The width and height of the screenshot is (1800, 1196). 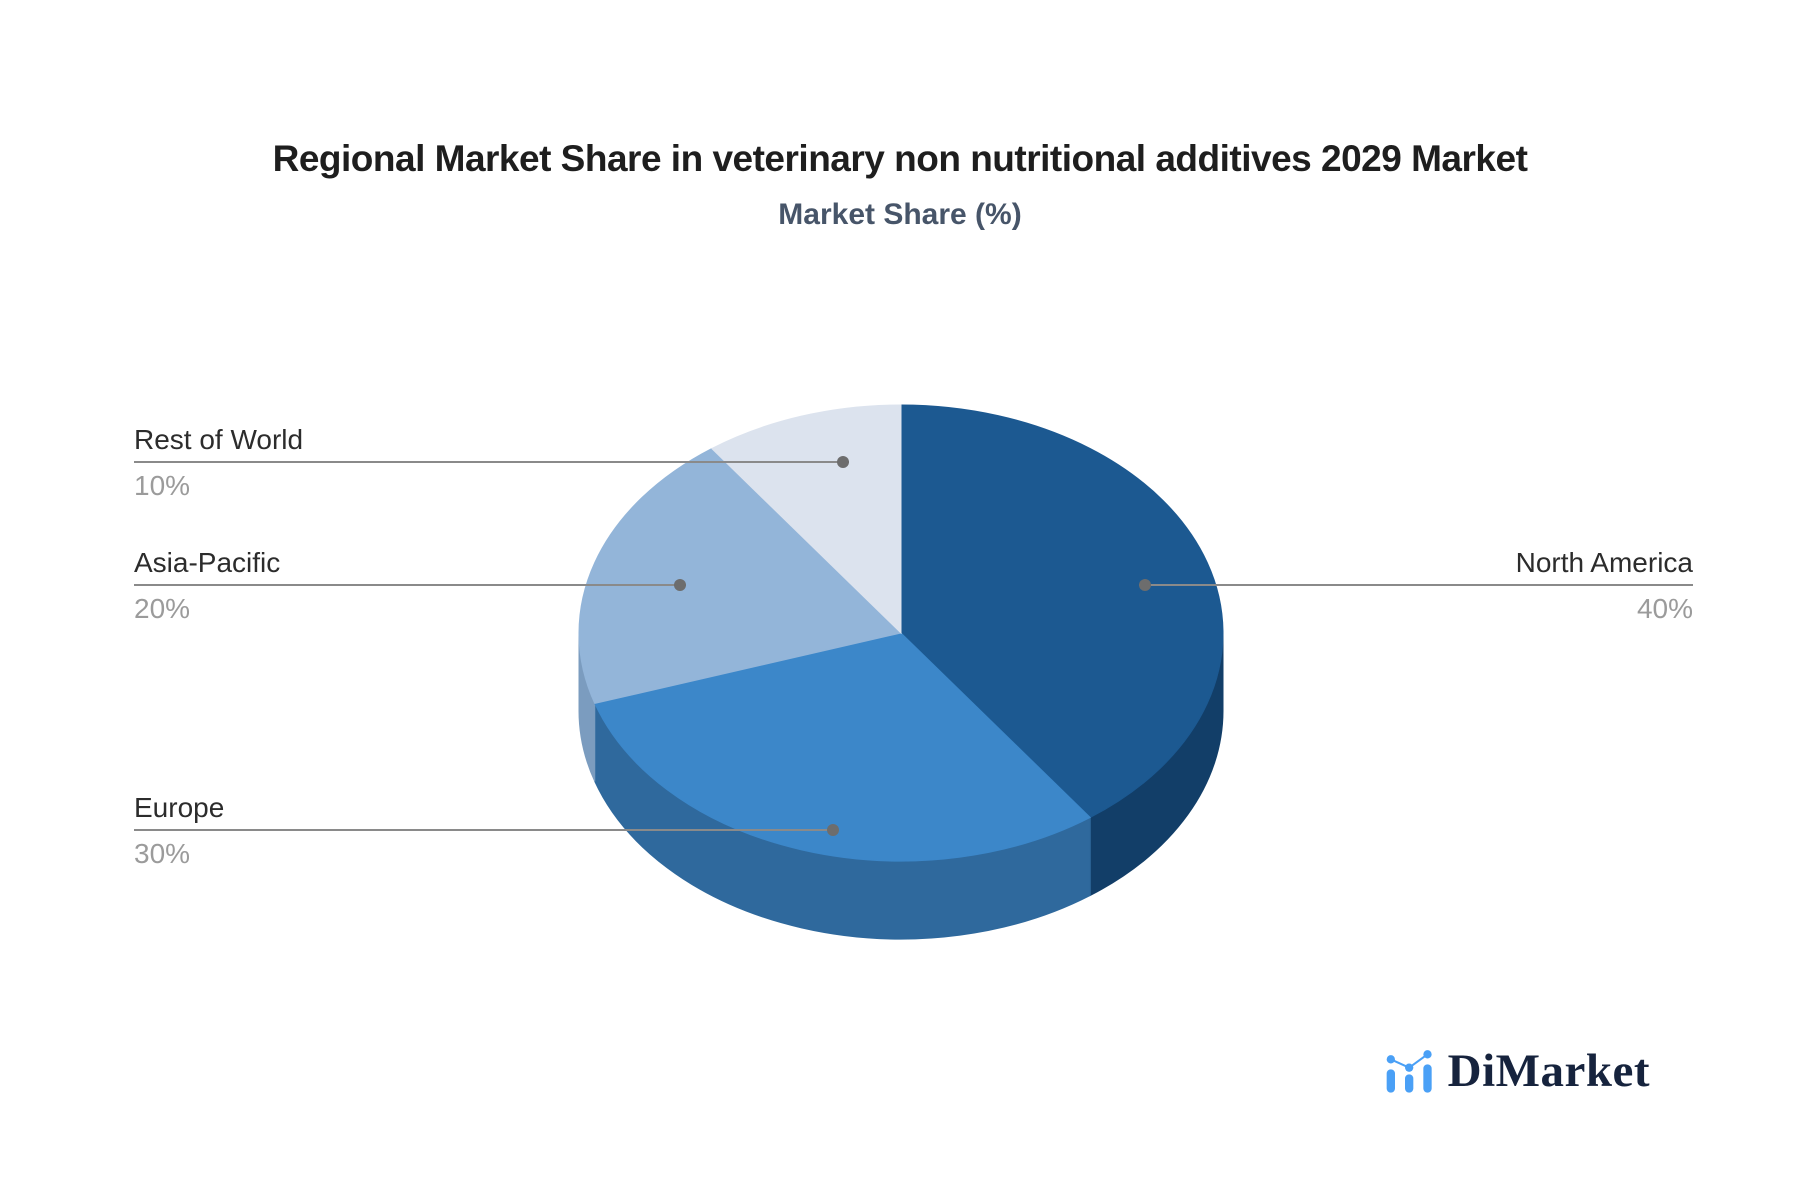 I want to click on brand-logo-text: DiMarket, so click(x=1548, y=1071).